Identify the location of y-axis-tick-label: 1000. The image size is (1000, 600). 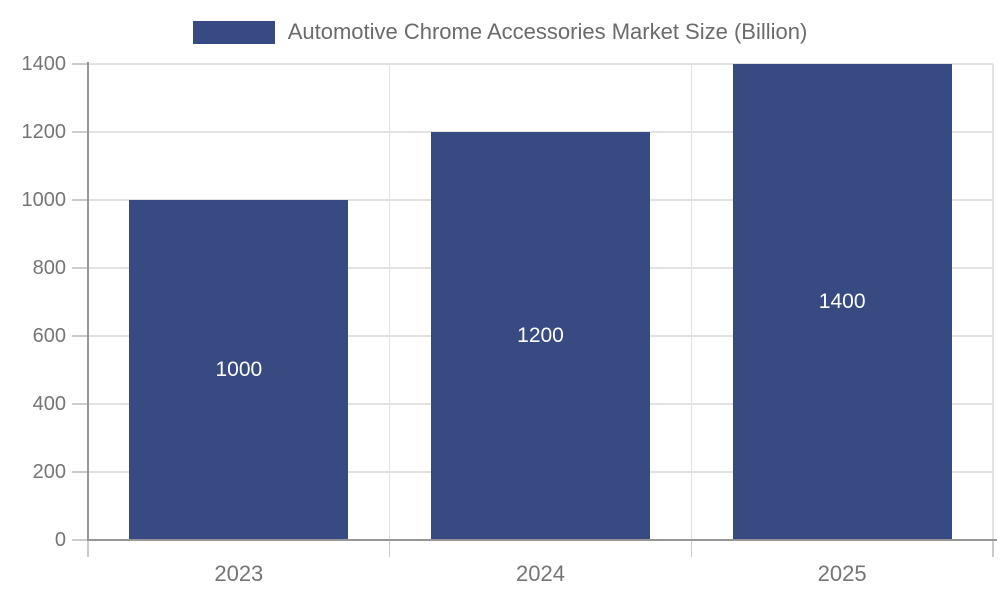
(44, 200).